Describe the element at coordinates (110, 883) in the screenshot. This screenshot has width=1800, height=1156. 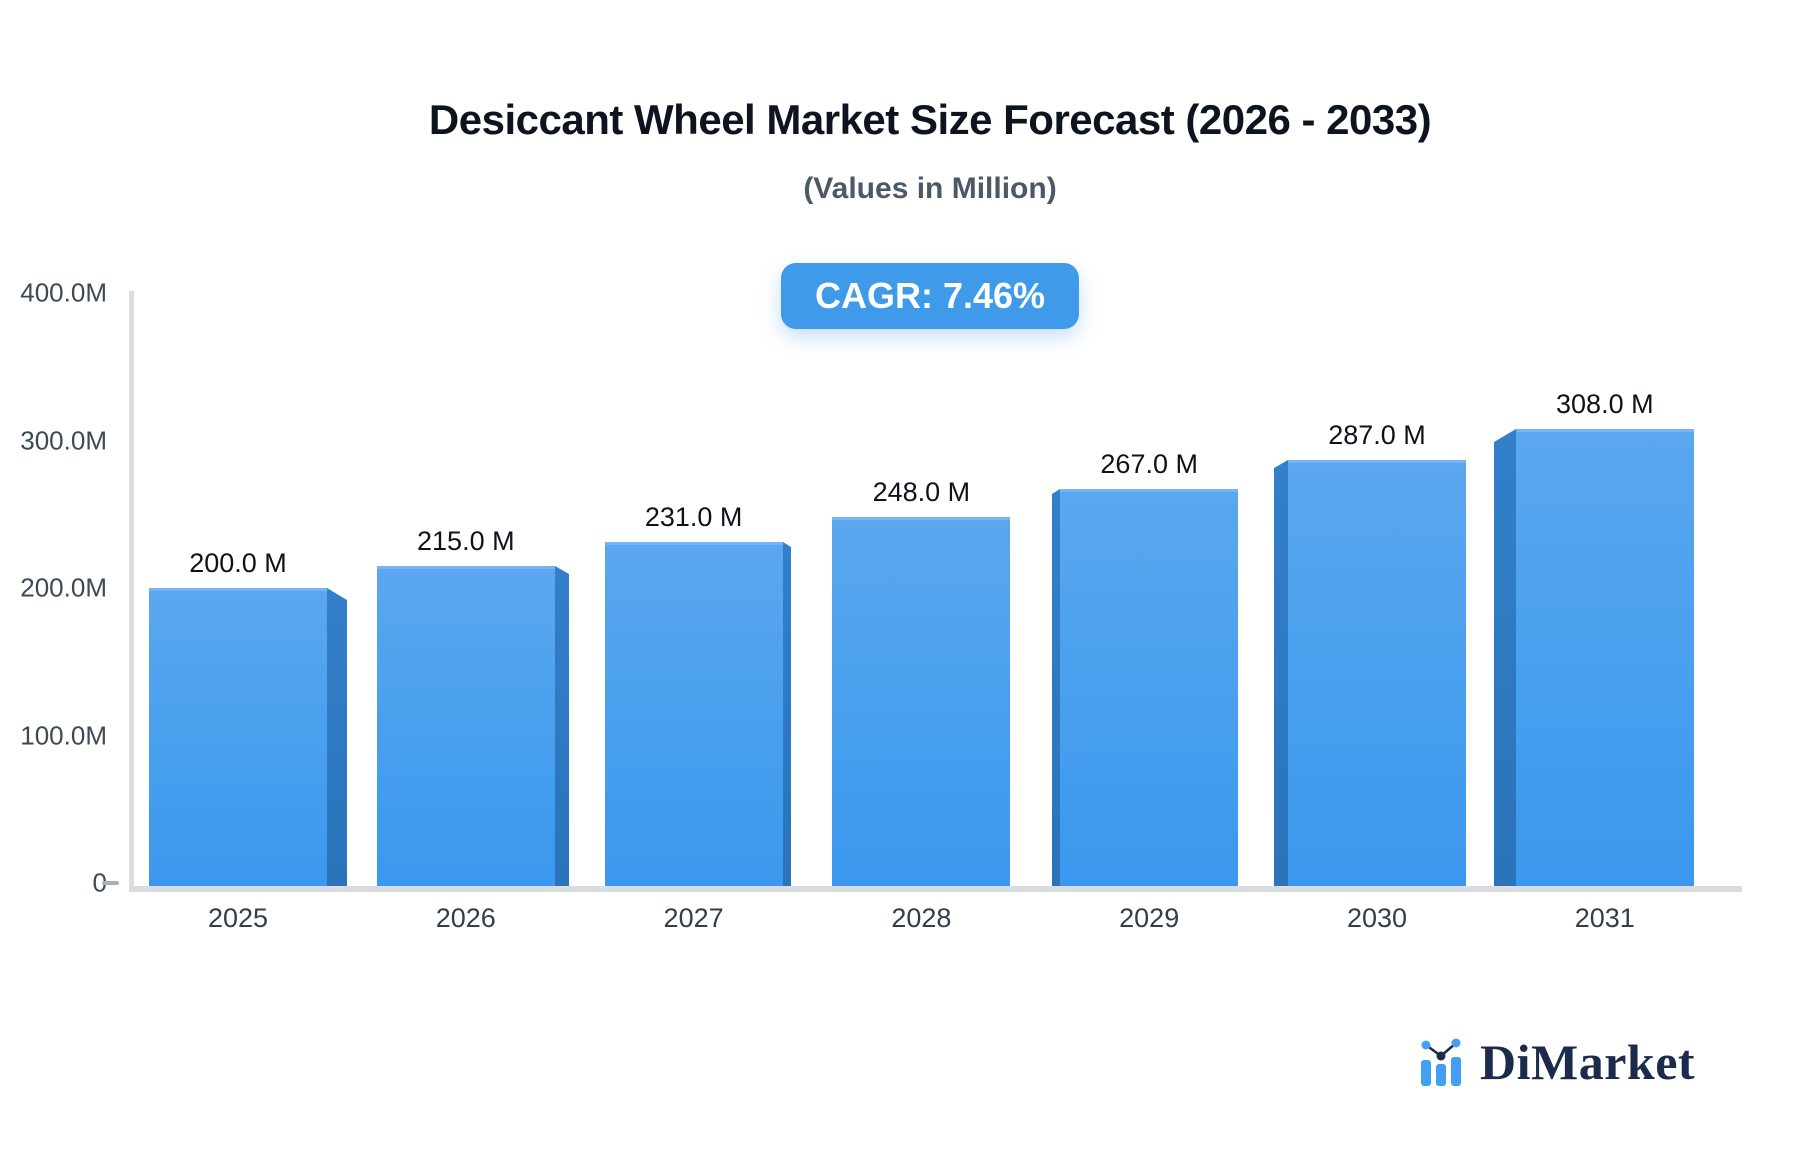
I see `zero-tick-dash` at that location.